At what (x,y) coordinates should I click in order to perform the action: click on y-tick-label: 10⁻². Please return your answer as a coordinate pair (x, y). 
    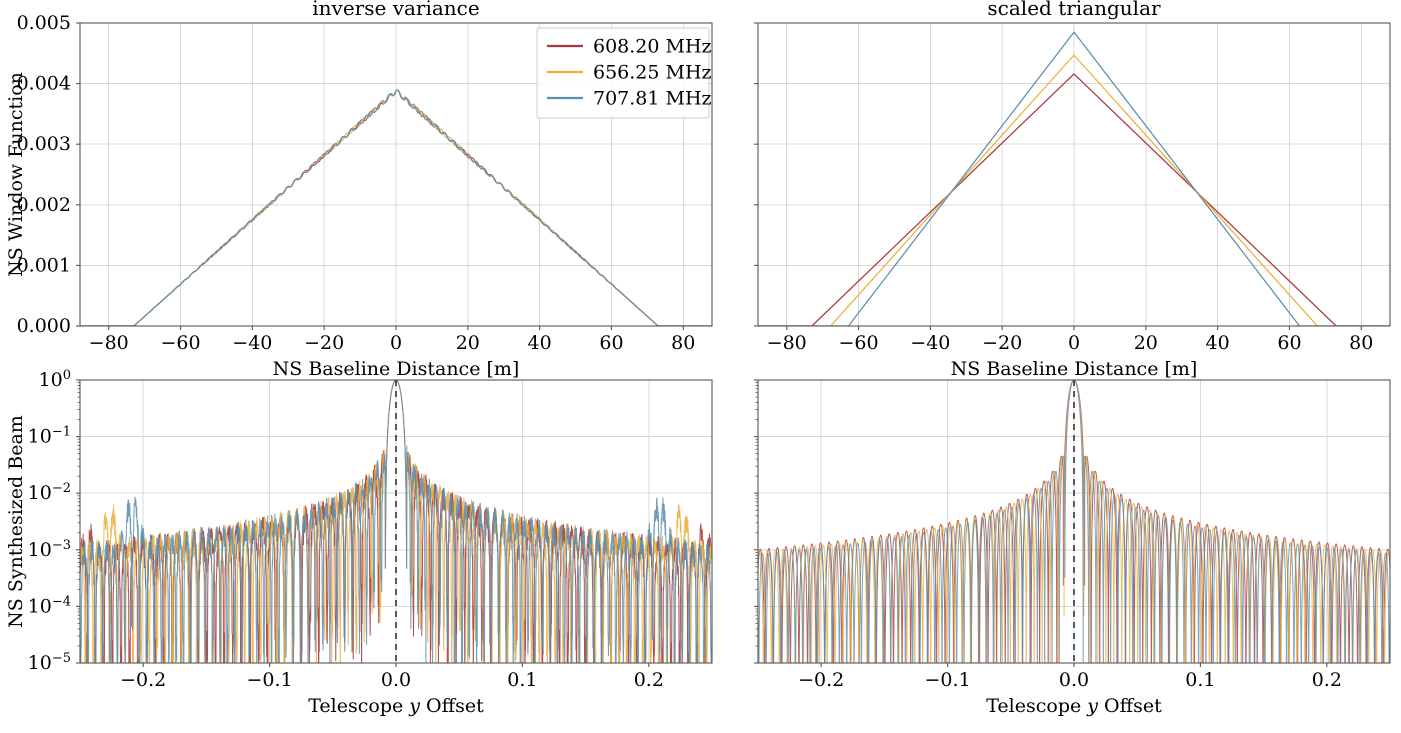
    Looking at the image, I should click on (49, 492).